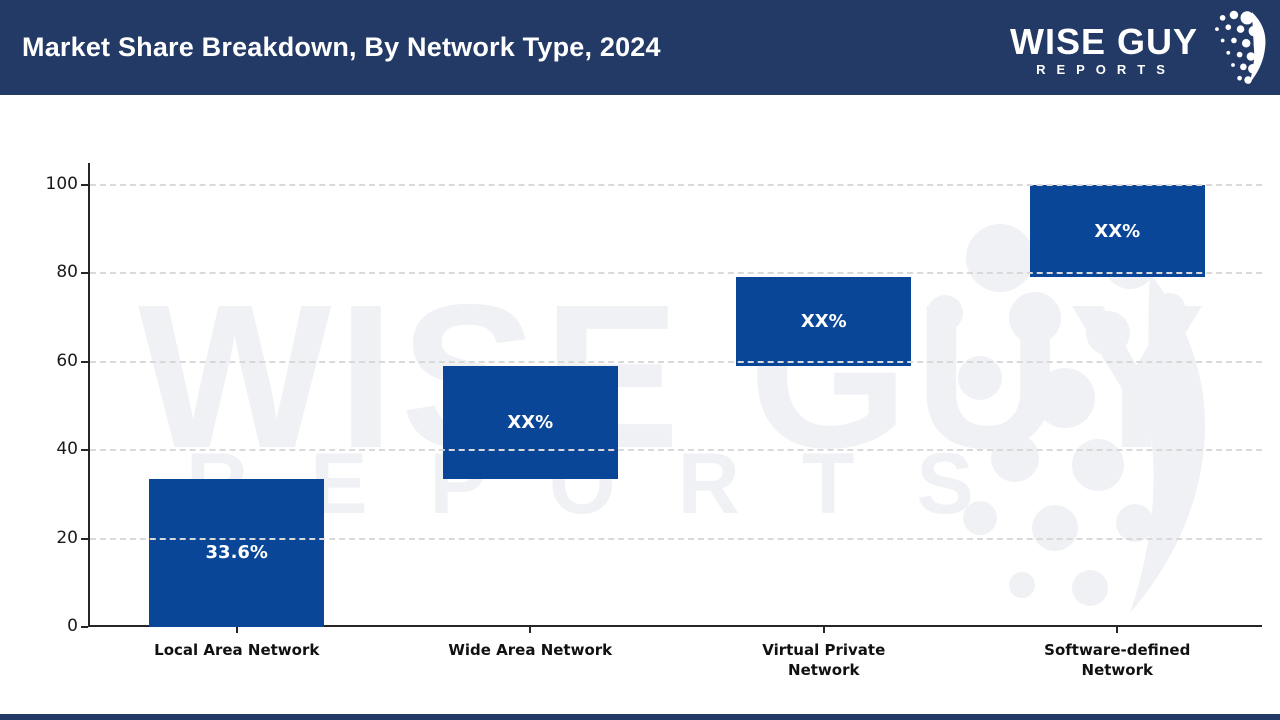 The height and width of the screenshot is (720, 1280). What do you see at coordinates (67, 272) in the screenshot?
I see `y-tick-label-80: 80` at bounding box center [67, 272].